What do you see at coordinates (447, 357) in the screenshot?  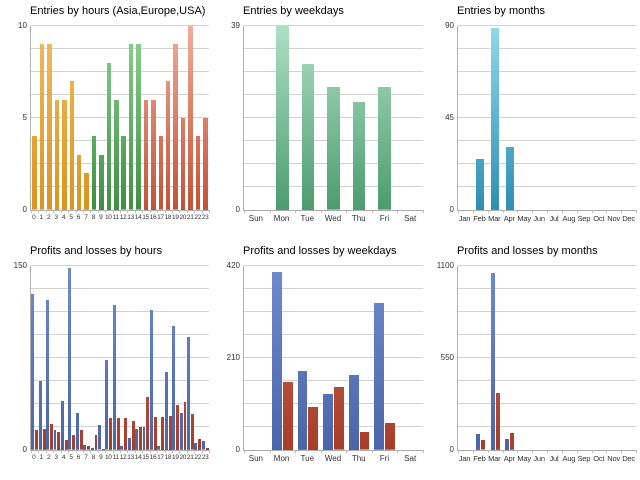 I see `y-axis-tick-label: 550` at bounding box center [447, 357].